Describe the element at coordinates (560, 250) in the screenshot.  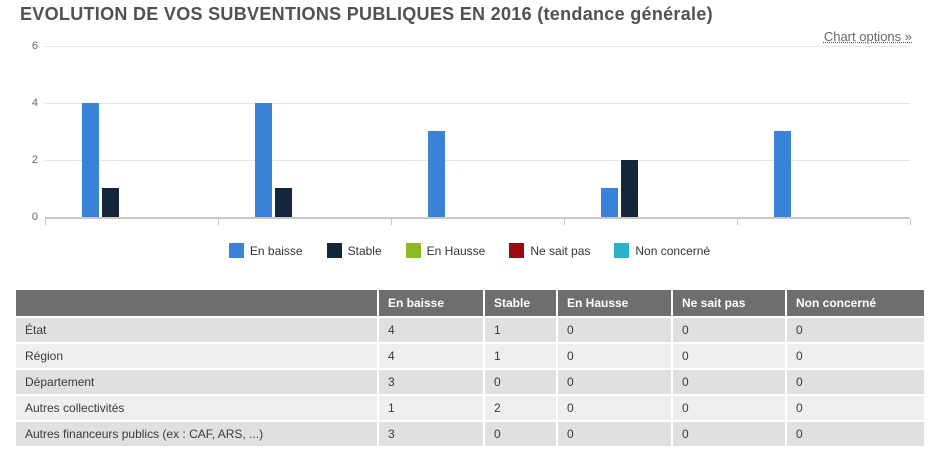
I see `legend-label: Ne sait pas` at that location.